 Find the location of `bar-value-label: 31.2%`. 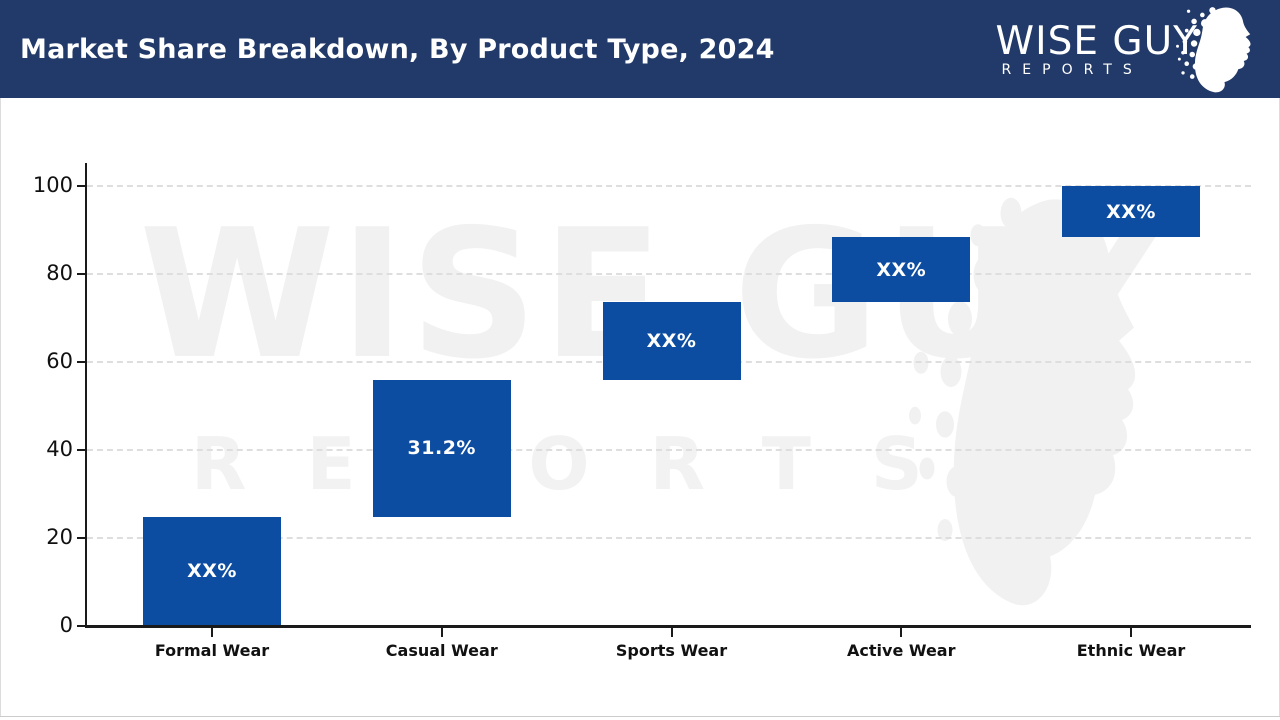

bar-value-label: 31.2% is located at coordinates (441, 448).